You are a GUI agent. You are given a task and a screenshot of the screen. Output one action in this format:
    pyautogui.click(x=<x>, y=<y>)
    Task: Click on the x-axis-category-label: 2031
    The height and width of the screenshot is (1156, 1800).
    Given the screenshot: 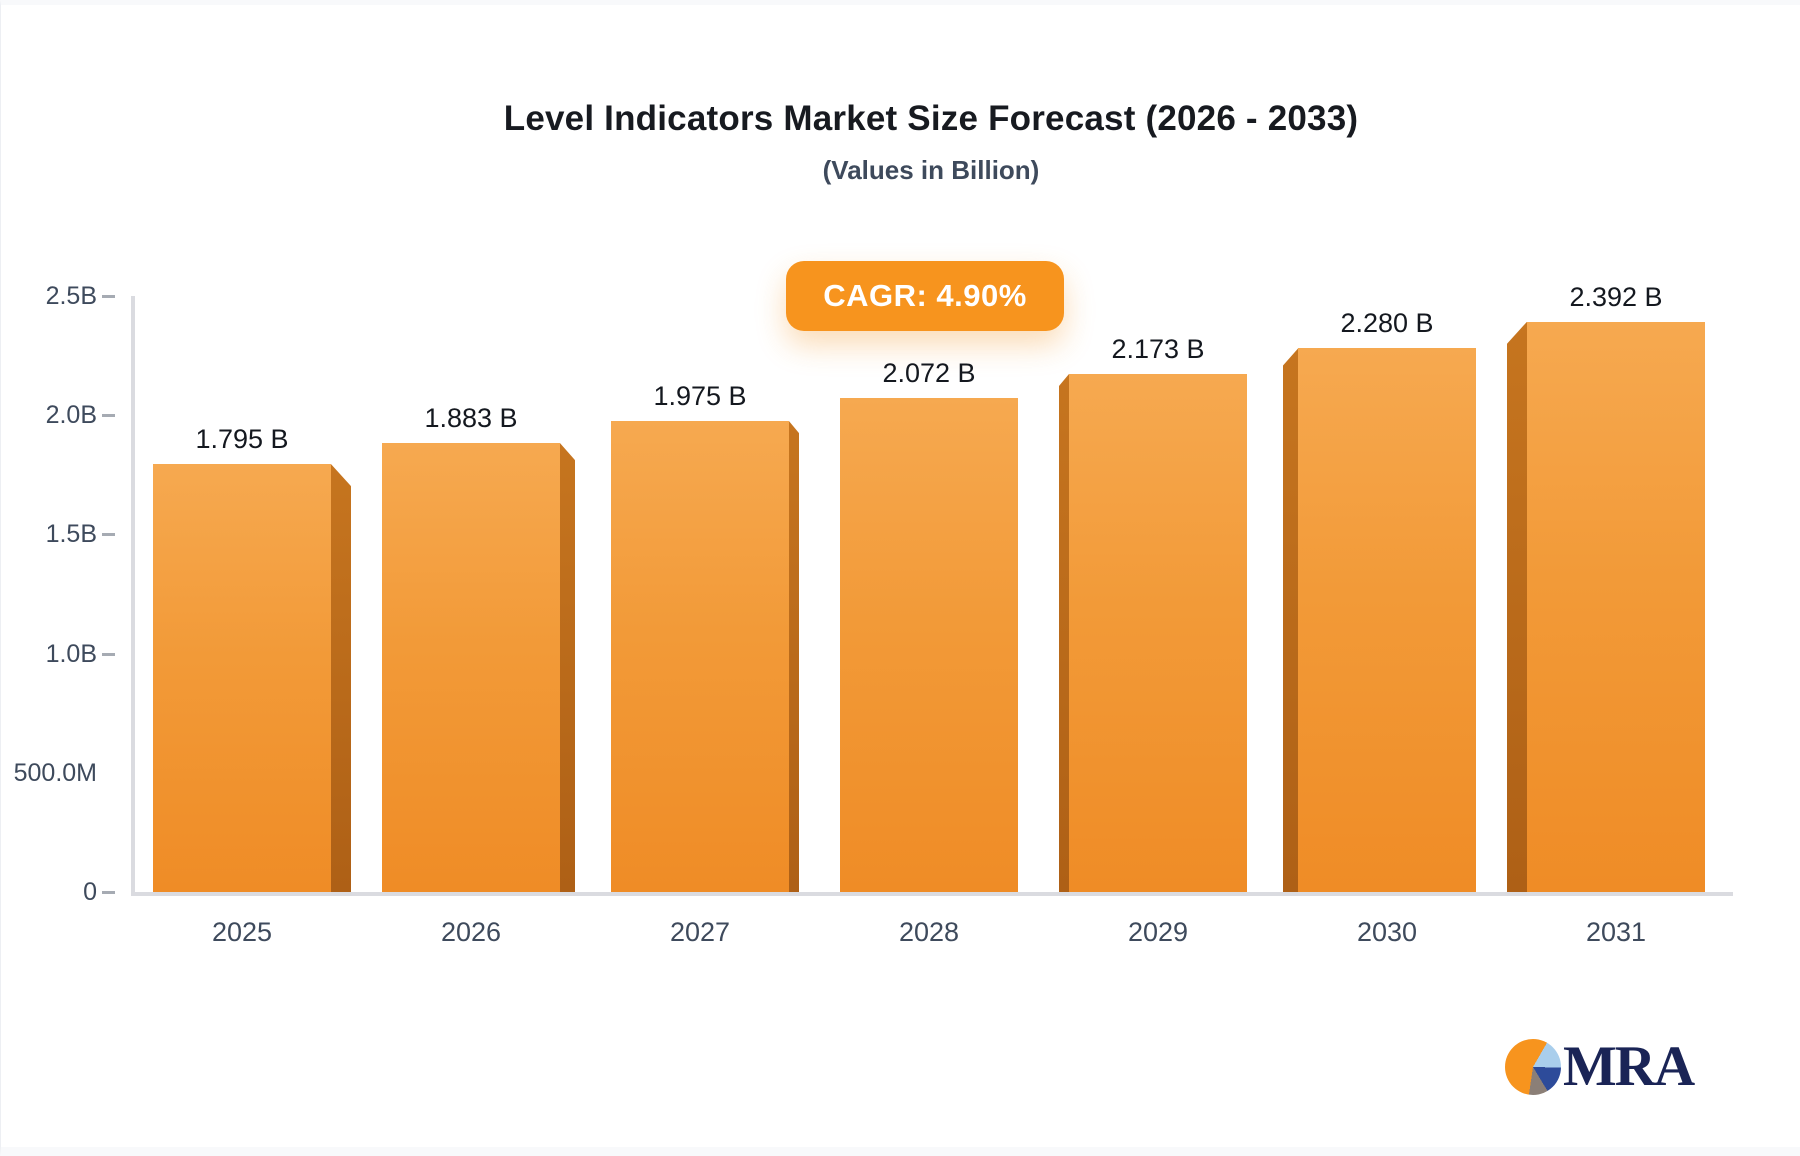 What is the action you would take?
    pyautogui.click(x=1616, y=932)
    